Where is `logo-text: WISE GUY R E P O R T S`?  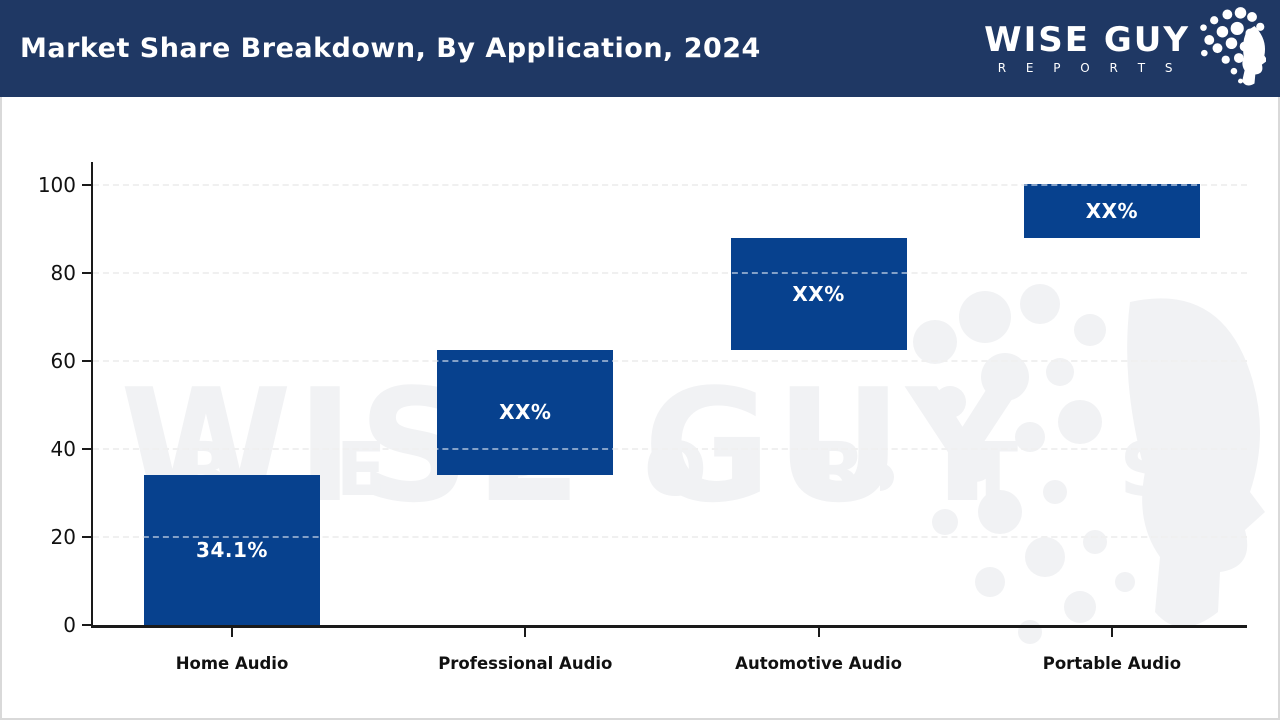
logo-text: WISE GUY R E P O R T S is located at coordinates (1087, 49).